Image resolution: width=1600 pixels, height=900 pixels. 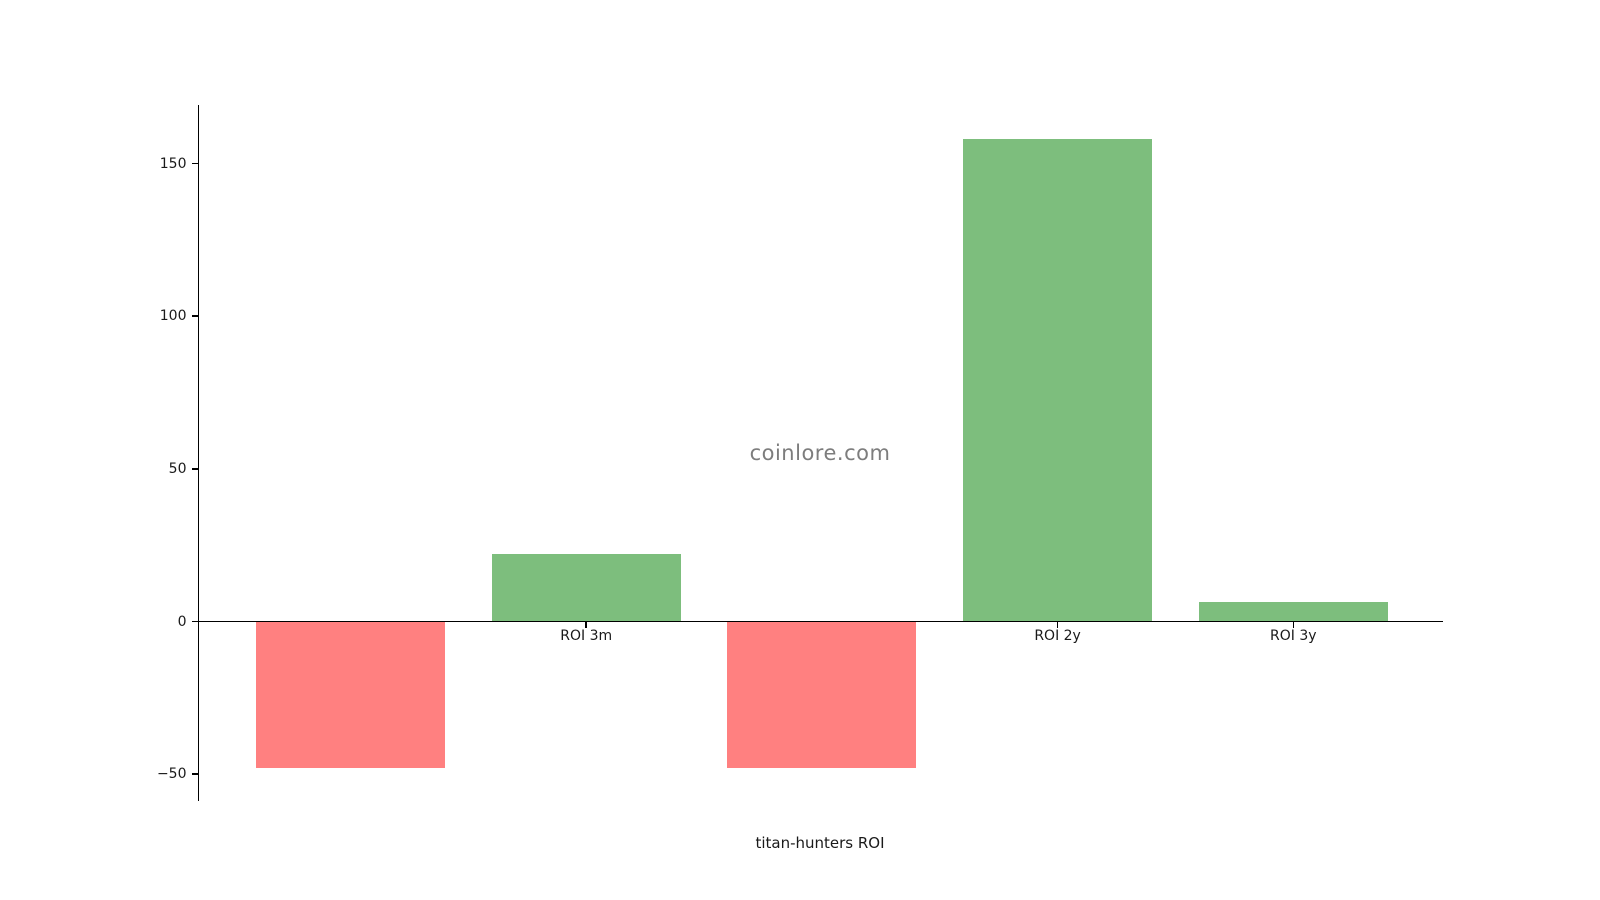 I want to click on x-tick-label: ROI 3m, so click(x=586, y=635).